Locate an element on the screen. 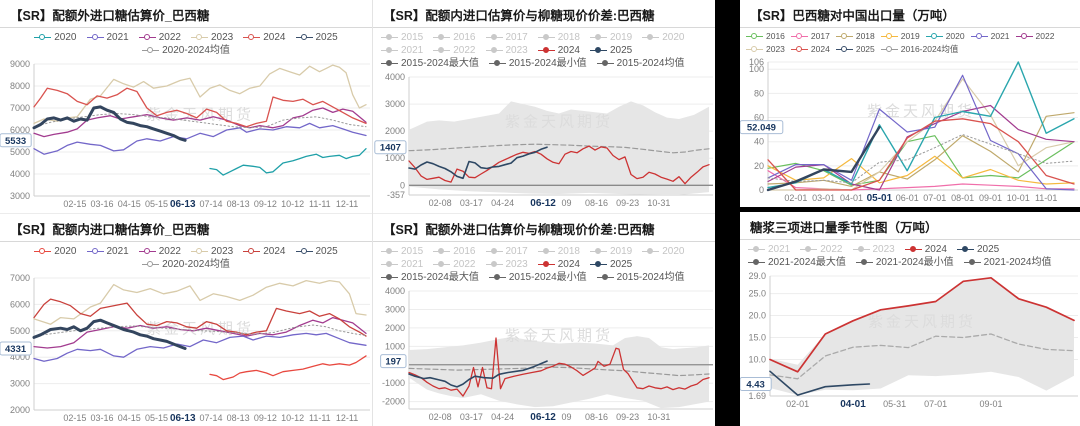 This screenshot has height=426, width=1080. legend-item-2021-2024最大值: 2021-2024最大值 is located at coordinates (797, 262).